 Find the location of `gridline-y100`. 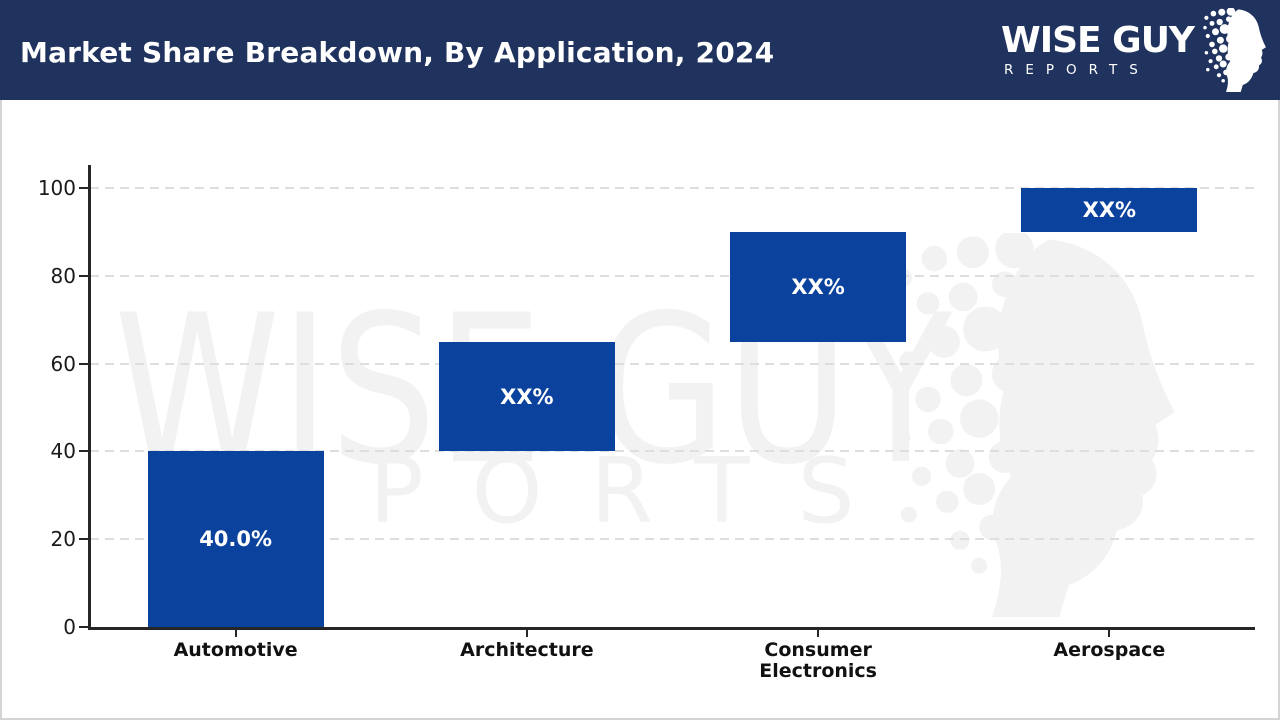

gridline-y100 is located at coordinates (672, 188).